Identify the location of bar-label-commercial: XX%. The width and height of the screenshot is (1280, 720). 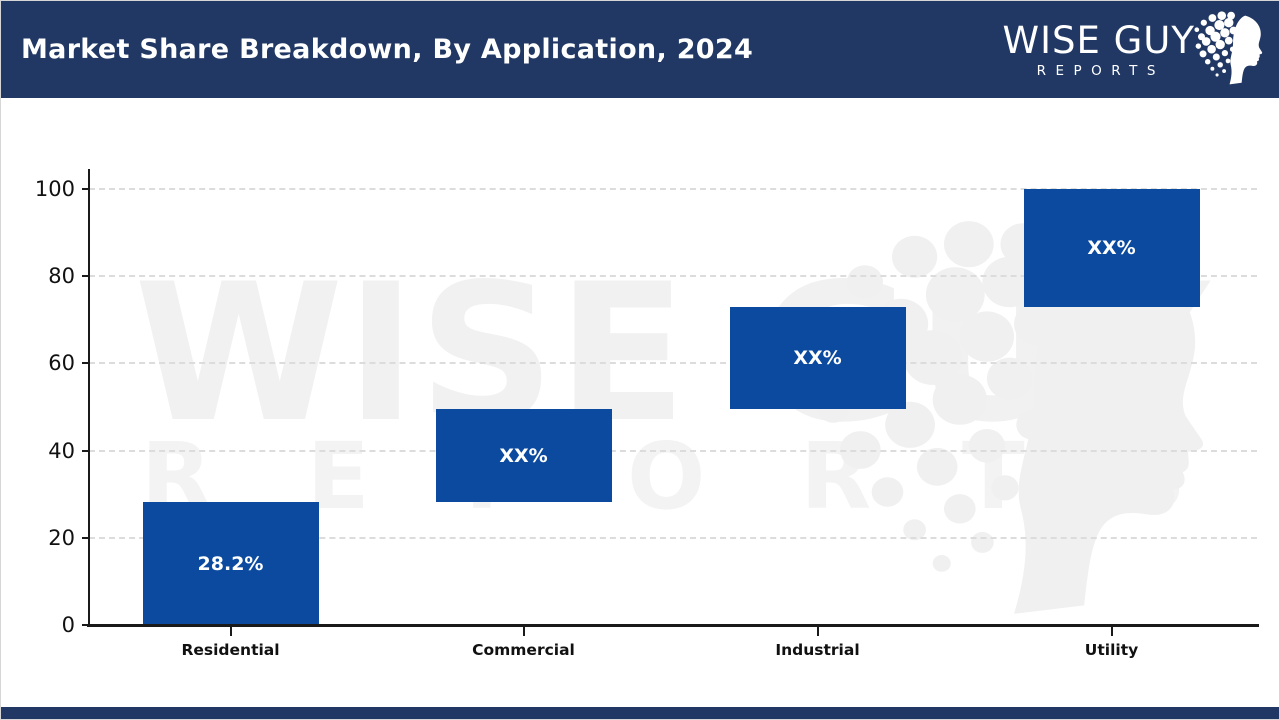
(523, 455).